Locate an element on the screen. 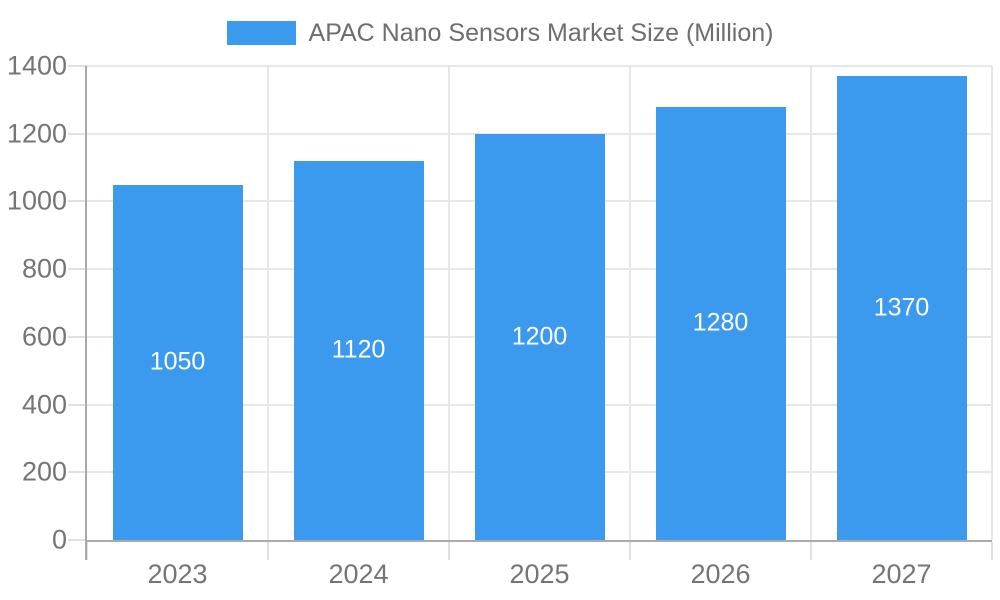 The height and width of the screenshot is (600, 1000). x-axis-label: 2026 is located at coordinates (720, 574).